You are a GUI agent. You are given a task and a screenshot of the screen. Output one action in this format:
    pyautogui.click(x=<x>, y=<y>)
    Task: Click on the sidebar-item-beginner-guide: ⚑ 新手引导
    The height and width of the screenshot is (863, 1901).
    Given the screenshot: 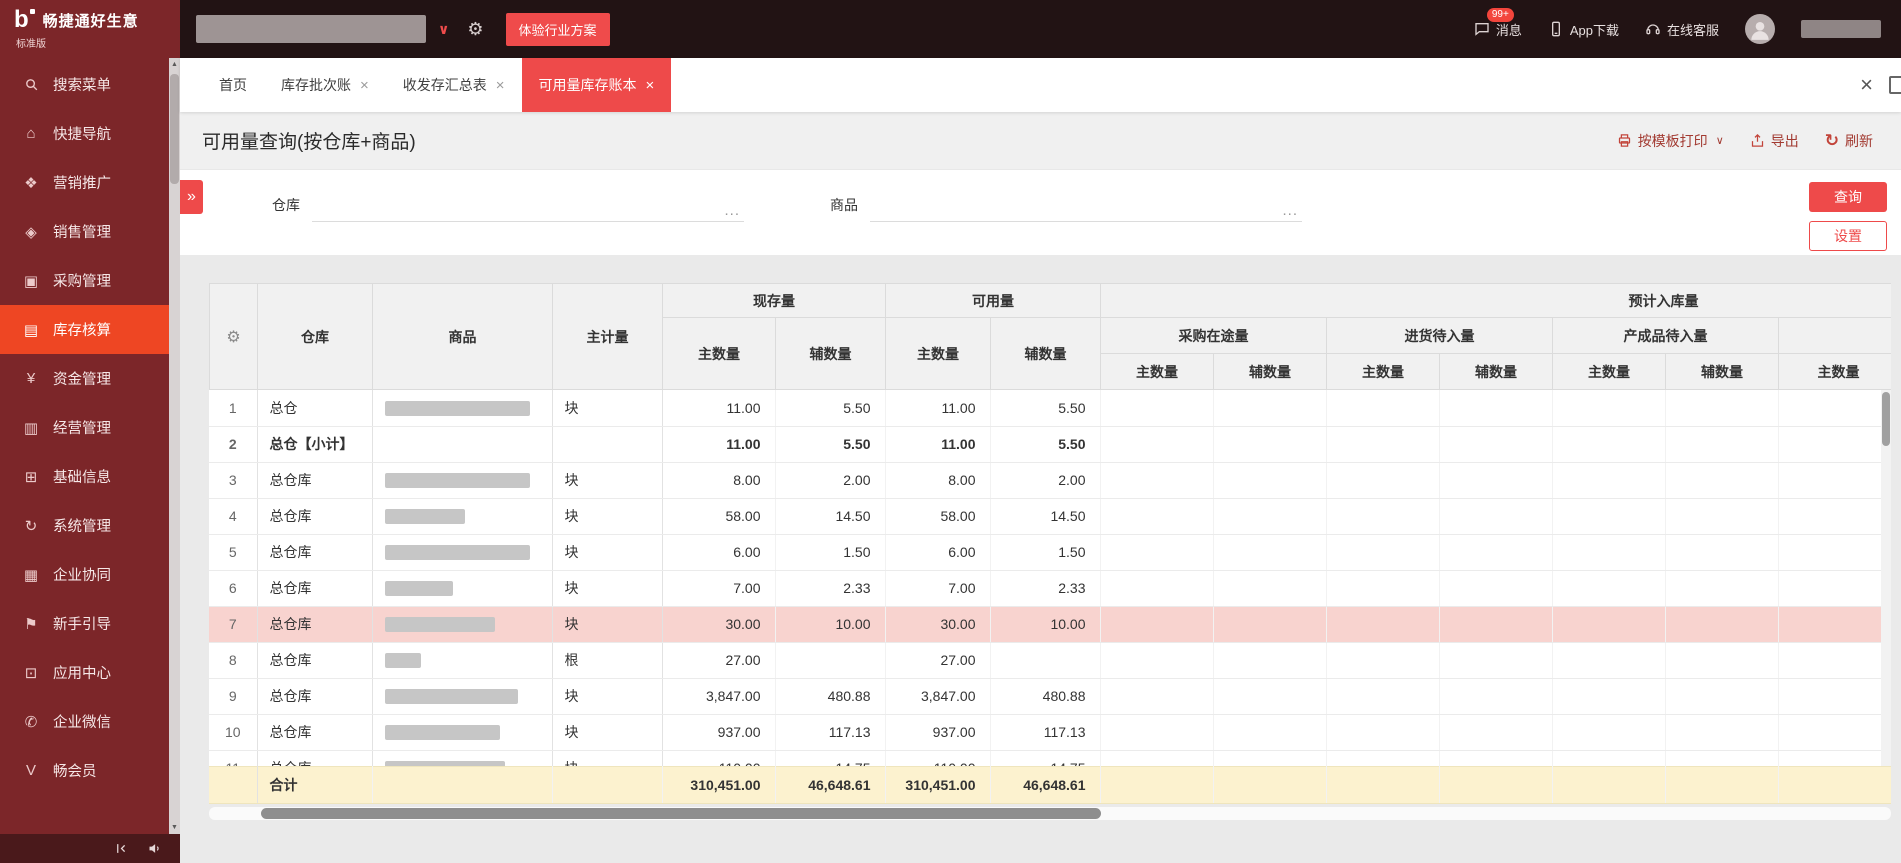 What is the action you would take?
    pyautogui.click(x=90, y=623)
    